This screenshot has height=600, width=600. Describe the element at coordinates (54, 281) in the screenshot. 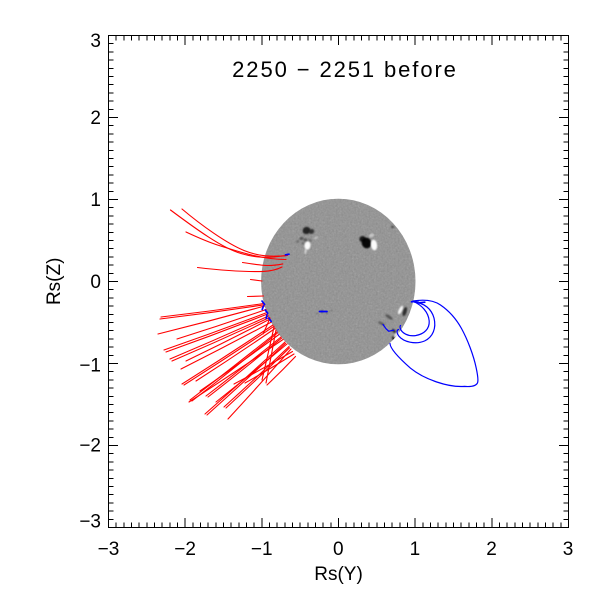

I see `svg-text: Rs(Z)` at that location.